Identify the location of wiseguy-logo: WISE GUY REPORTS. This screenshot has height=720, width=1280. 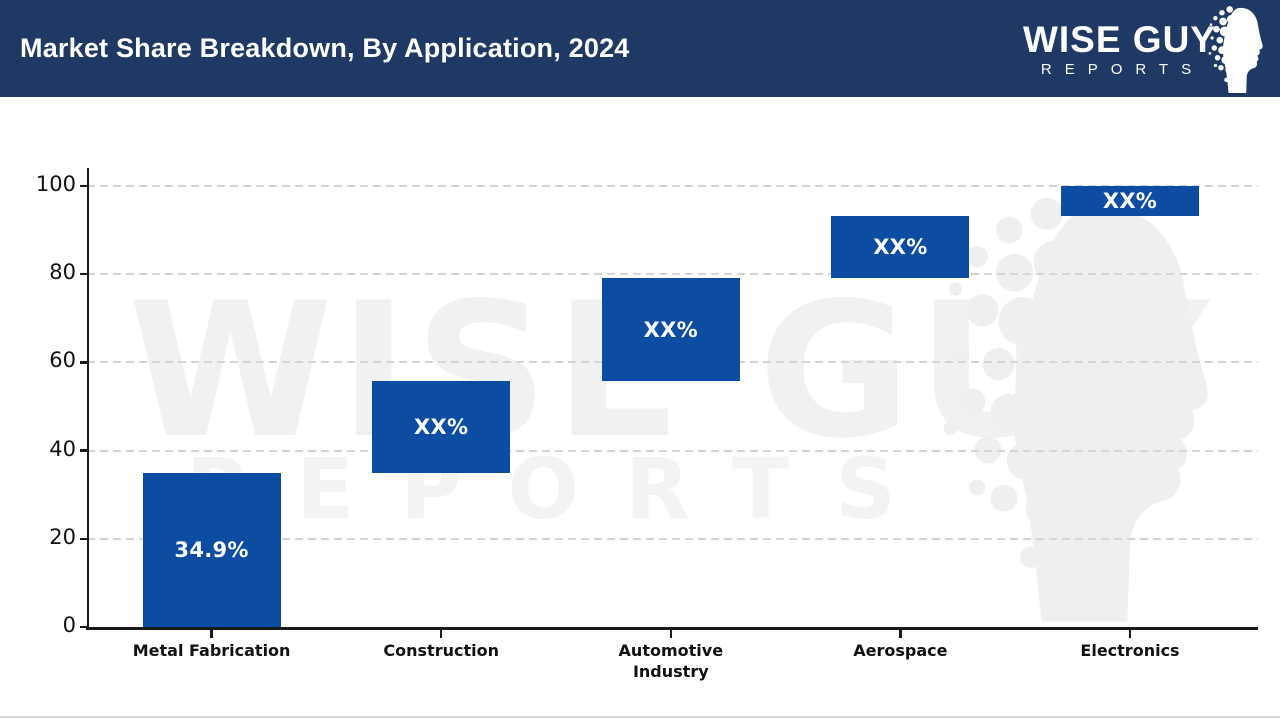
(1144, 49).